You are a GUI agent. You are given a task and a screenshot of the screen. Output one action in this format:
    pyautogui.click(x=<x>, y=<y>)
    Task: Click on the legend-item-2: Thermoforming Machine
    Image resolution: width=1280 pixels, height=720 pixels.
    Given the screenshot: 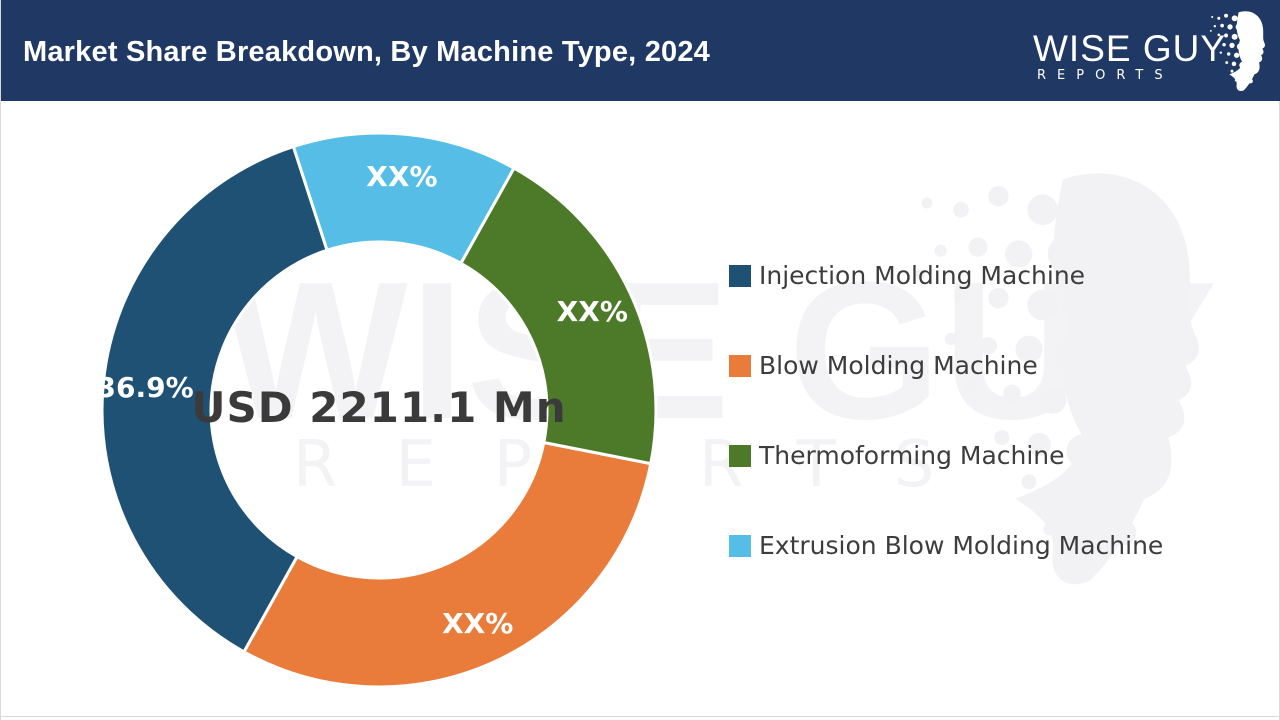 What is the action you would take?
    pyautogui.click(x=897, y=456)
    